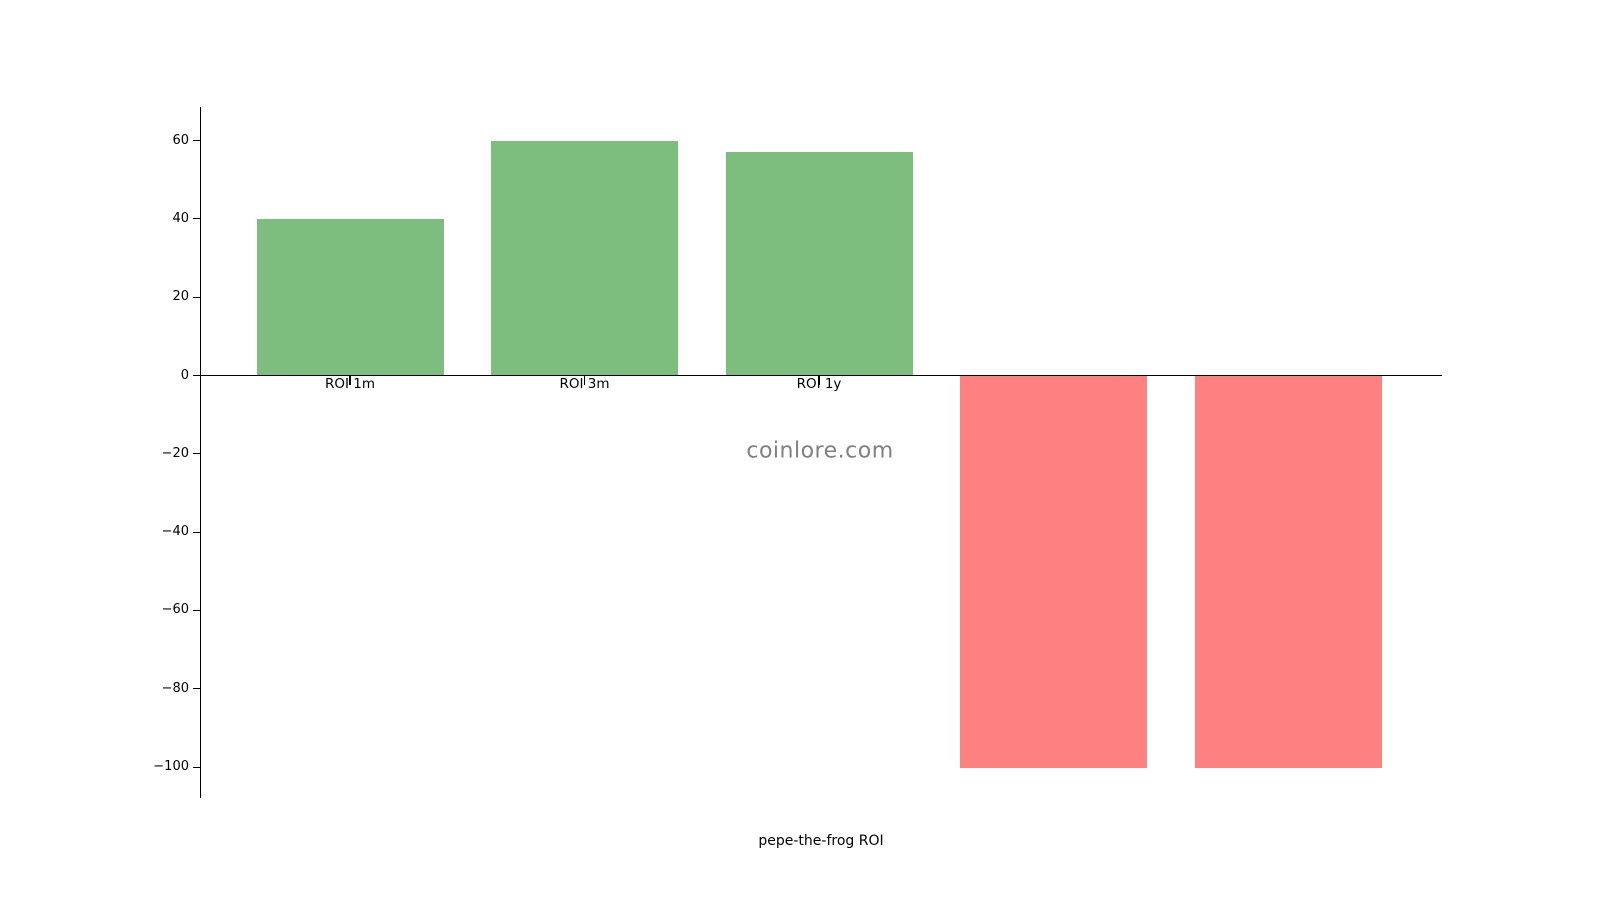 This screenshot has width=1600, height=900. Describe the element at coordinates (175, 532) in the screenshot. I see `y-axis-tick-label: −40` at that location.